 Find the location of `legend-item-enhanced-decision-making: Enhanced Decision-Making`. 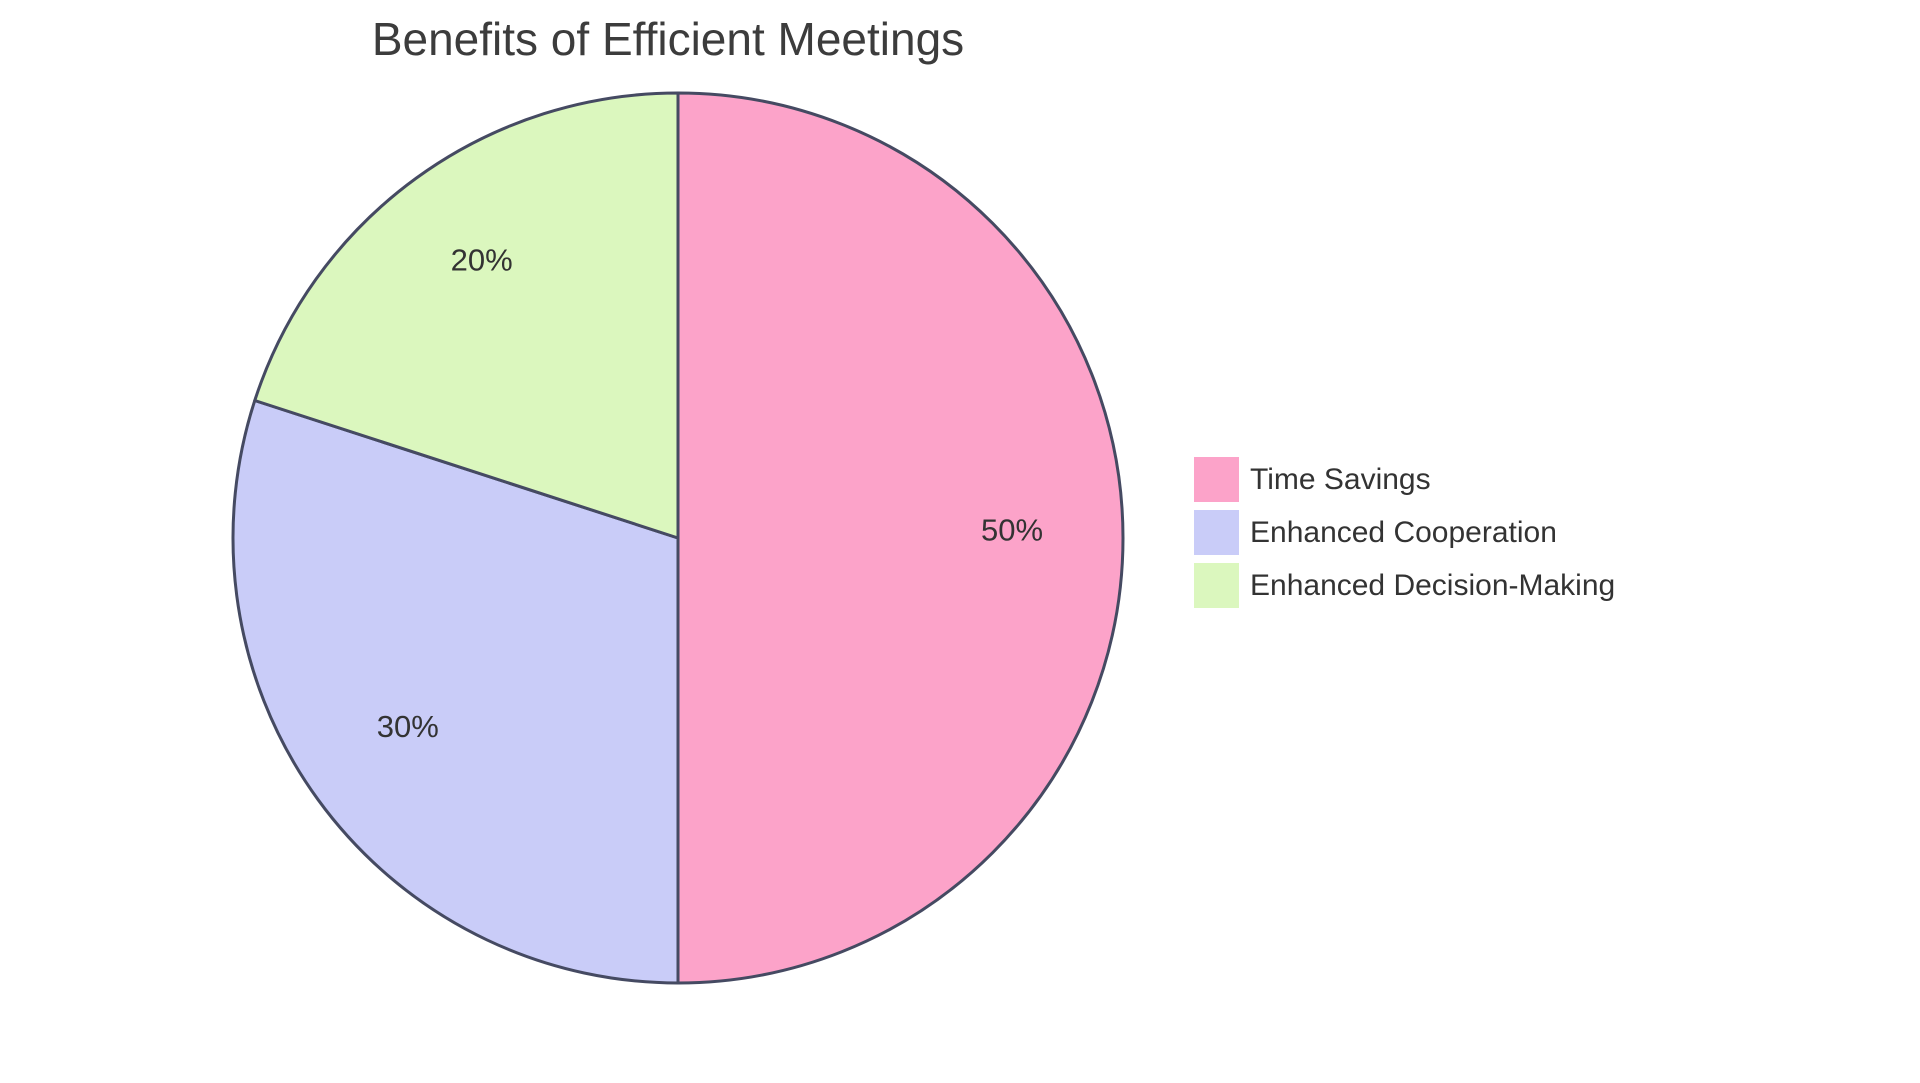

legend-item-enhanced-decision-making: Enhanced Decision-Making is located at coordinates (1404, 585).